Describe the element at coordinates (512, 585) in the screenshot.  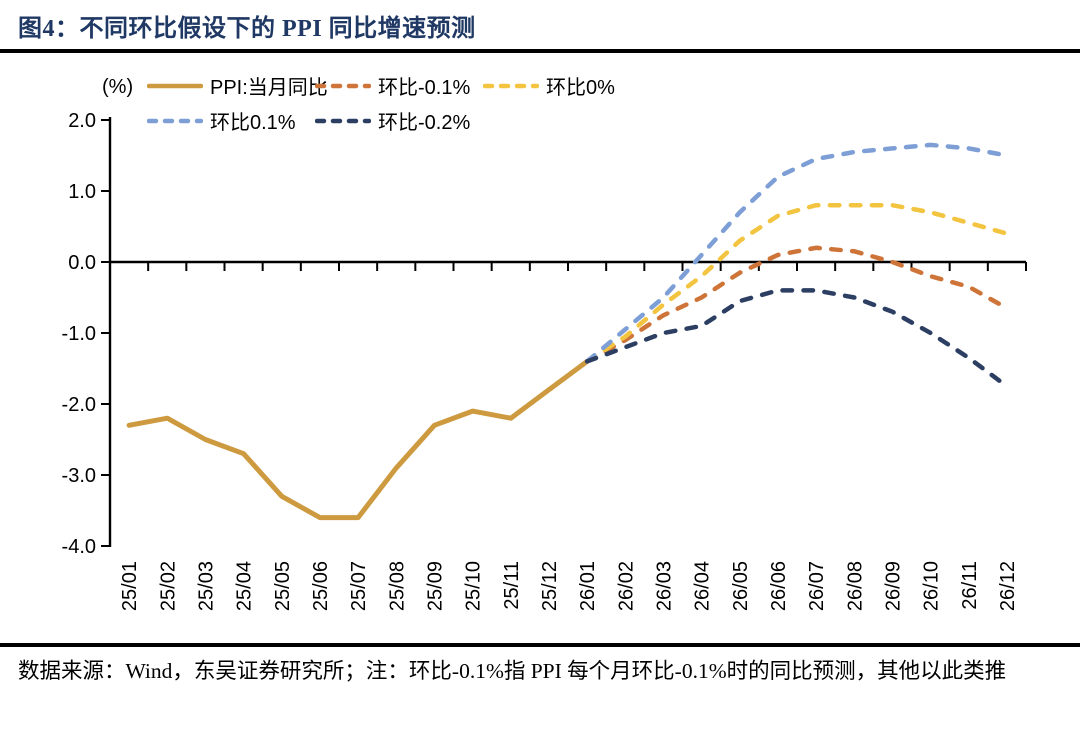
I see `x-tick-label: 25/11` at that location.